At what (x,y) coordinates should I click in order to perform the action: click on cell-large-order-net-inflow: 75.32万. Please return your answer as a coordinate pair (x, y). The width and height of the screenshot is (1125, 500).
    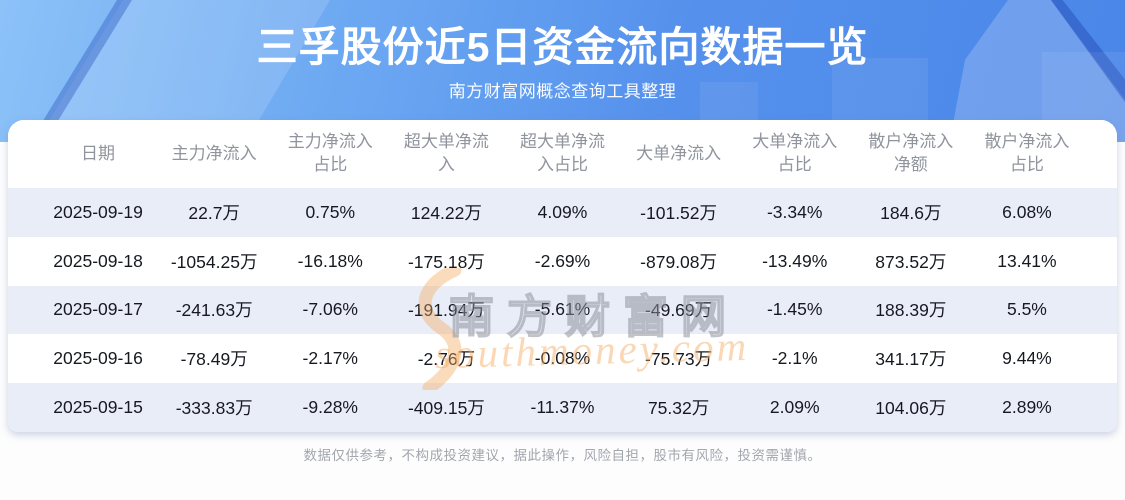
    Looking at the image, I should click on (678, 408).